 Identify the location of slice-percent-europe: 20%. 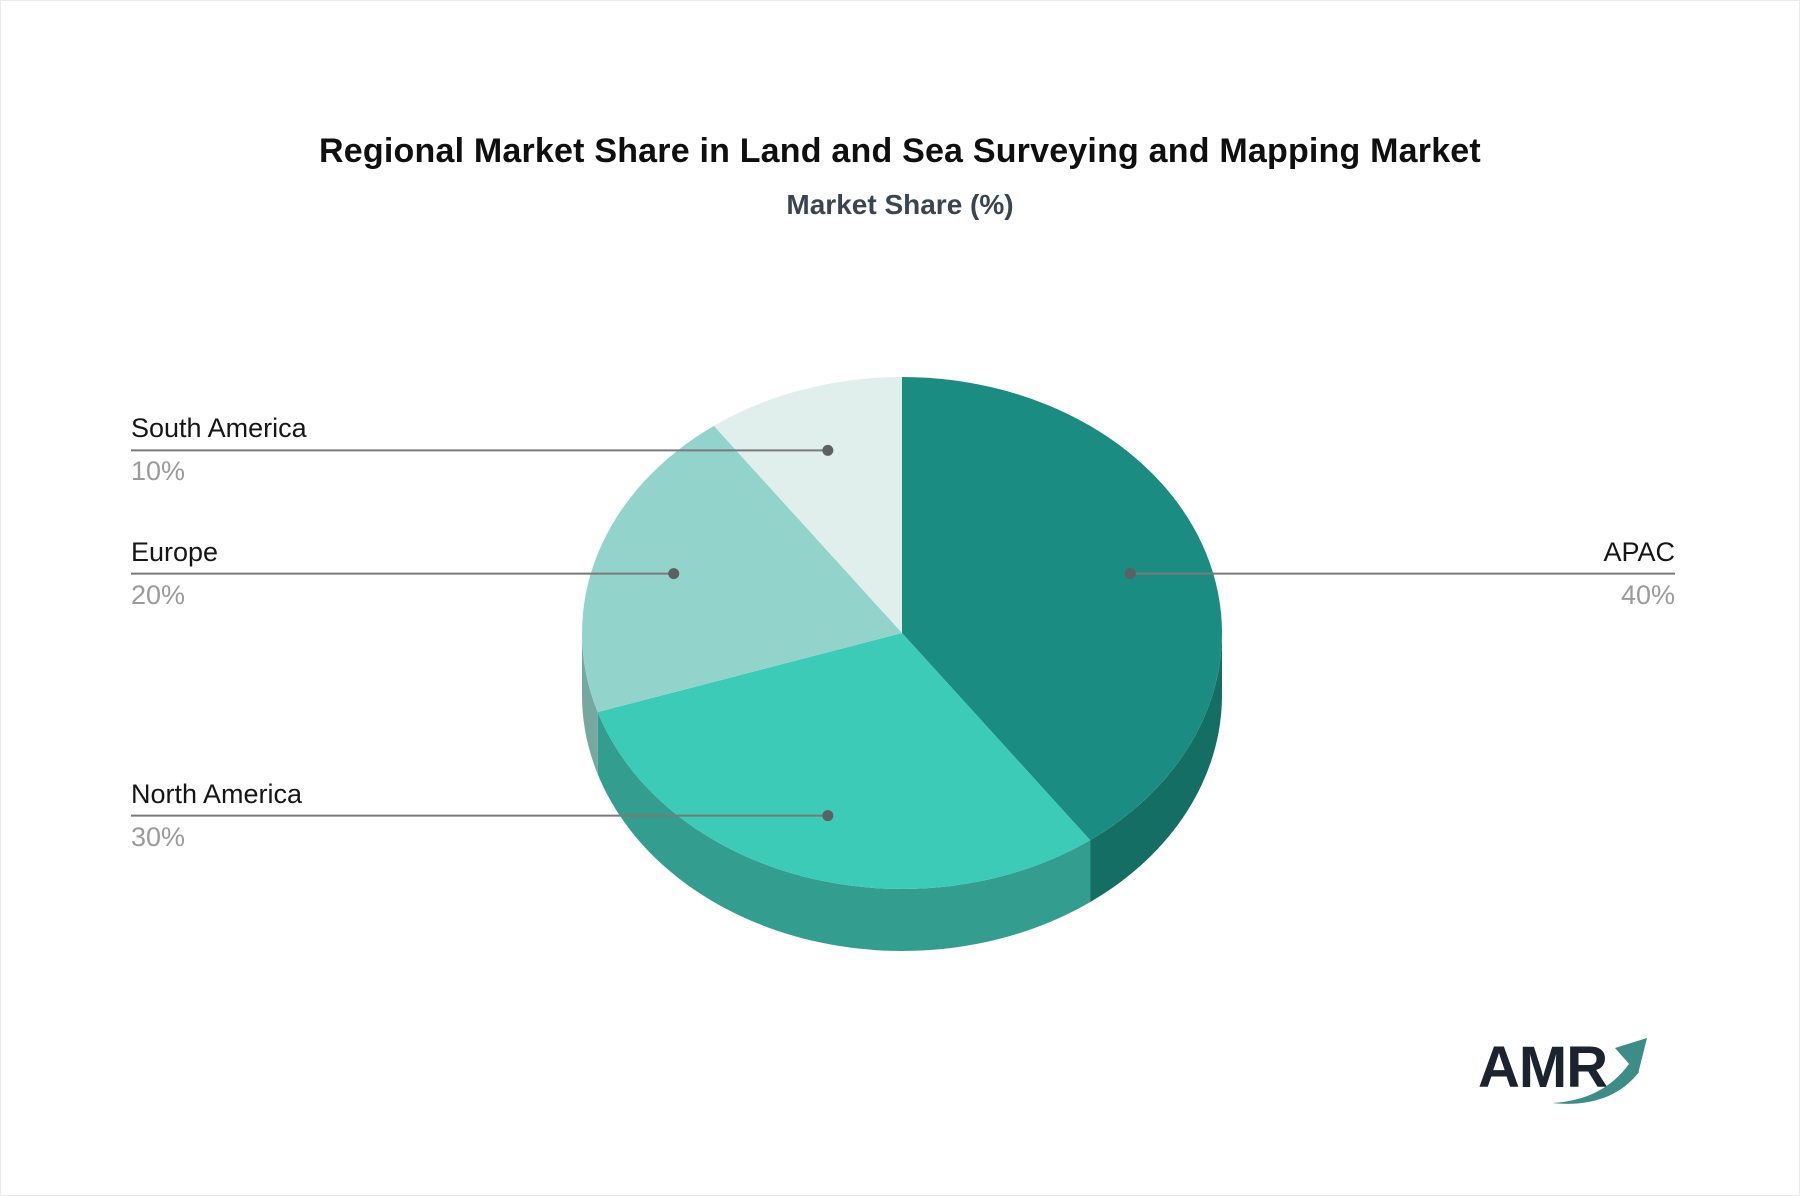
(158, 594).